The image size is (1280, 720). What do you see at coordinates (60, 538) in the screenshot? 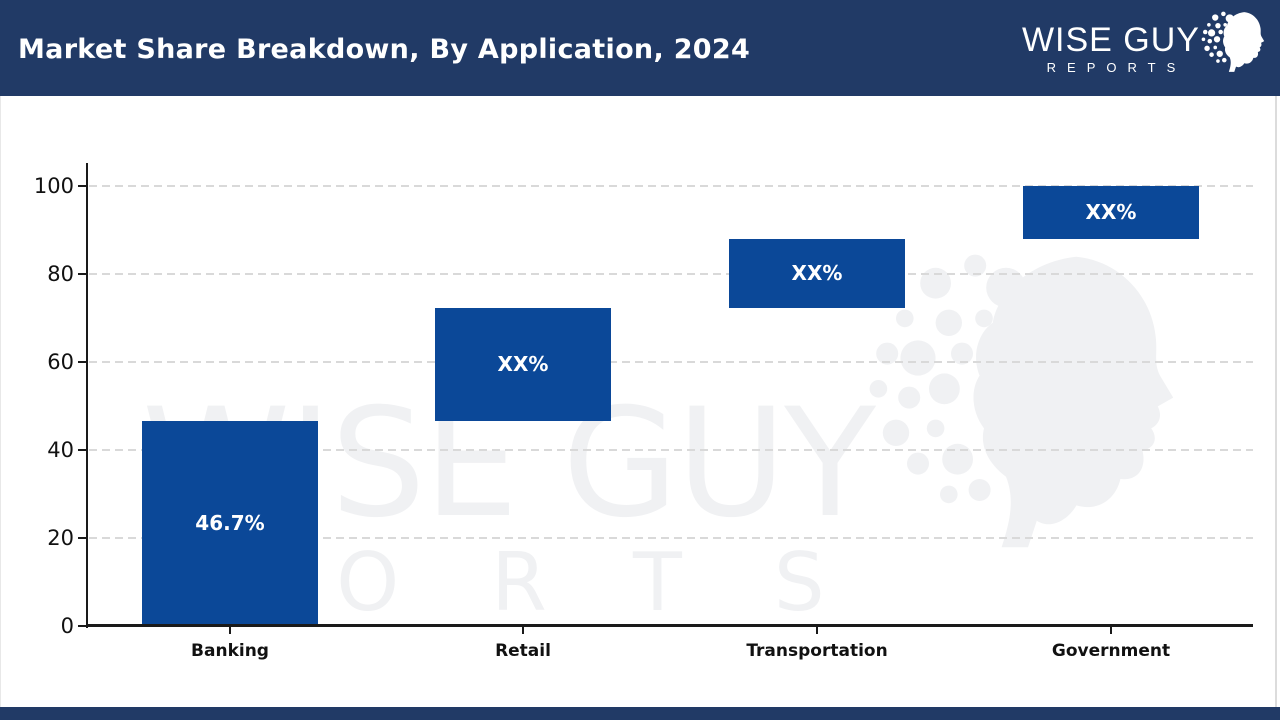
I see `y-tick-label-20: 20` at bounding box center [60, 538].